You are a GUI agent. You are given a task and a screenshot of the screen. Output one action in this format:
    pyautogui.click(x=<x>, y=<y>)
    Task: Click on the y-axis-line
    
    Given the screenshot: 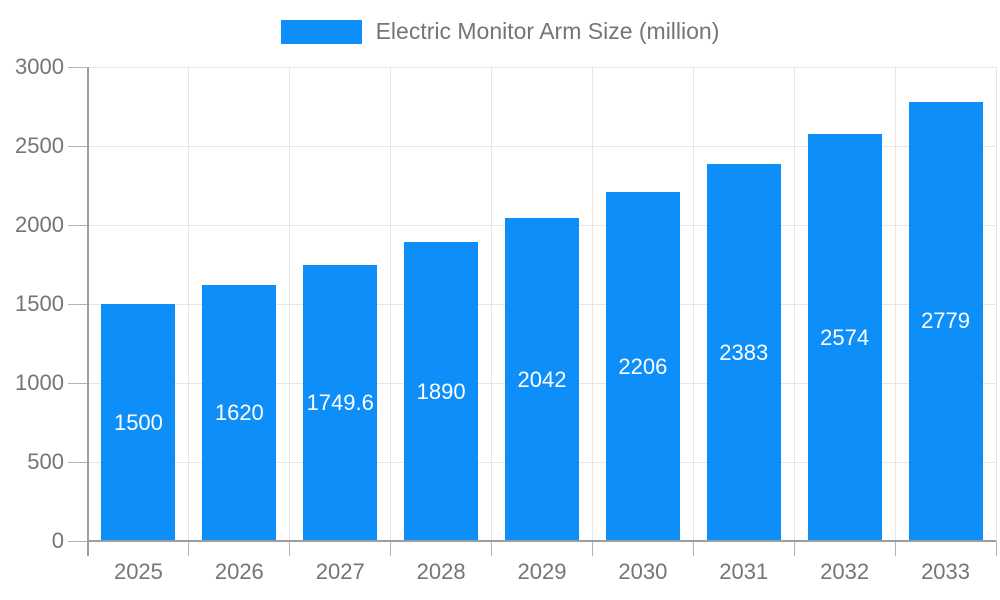 What is the action you would take?
    pyautogui.click(x=88, y=311)
    